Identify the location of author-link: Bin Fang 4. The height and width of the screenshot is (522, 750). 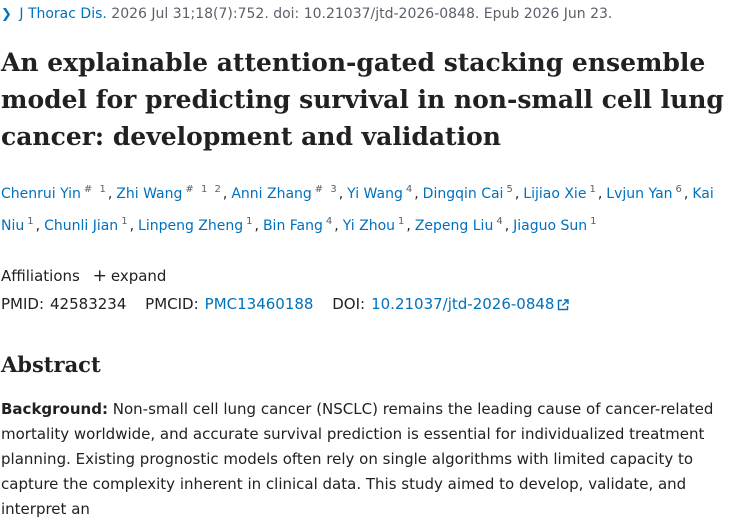
(298, 225).